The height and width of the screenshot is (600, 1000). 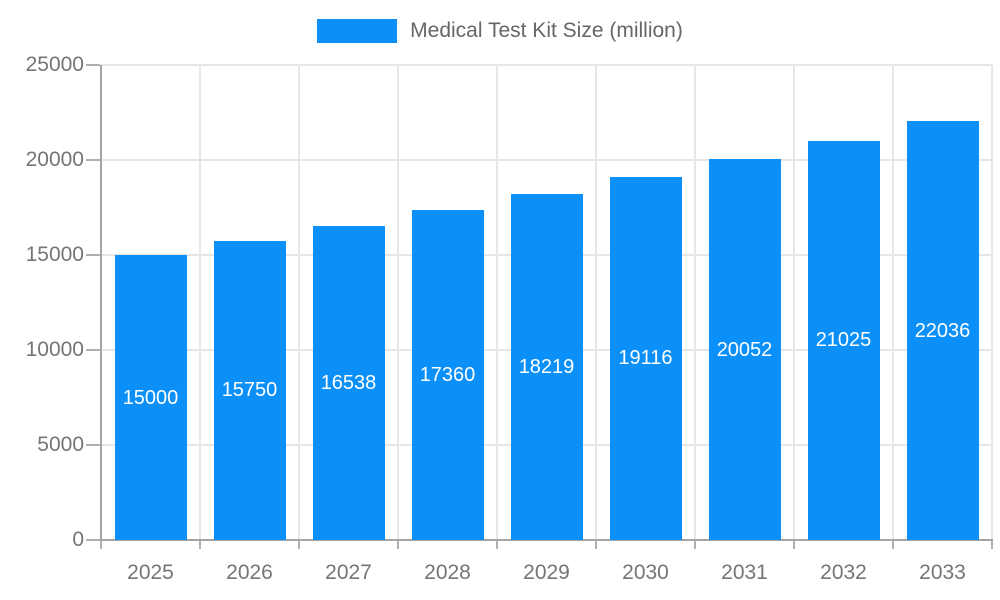 I want to click on bar-2030, so click(x=645, y=358).